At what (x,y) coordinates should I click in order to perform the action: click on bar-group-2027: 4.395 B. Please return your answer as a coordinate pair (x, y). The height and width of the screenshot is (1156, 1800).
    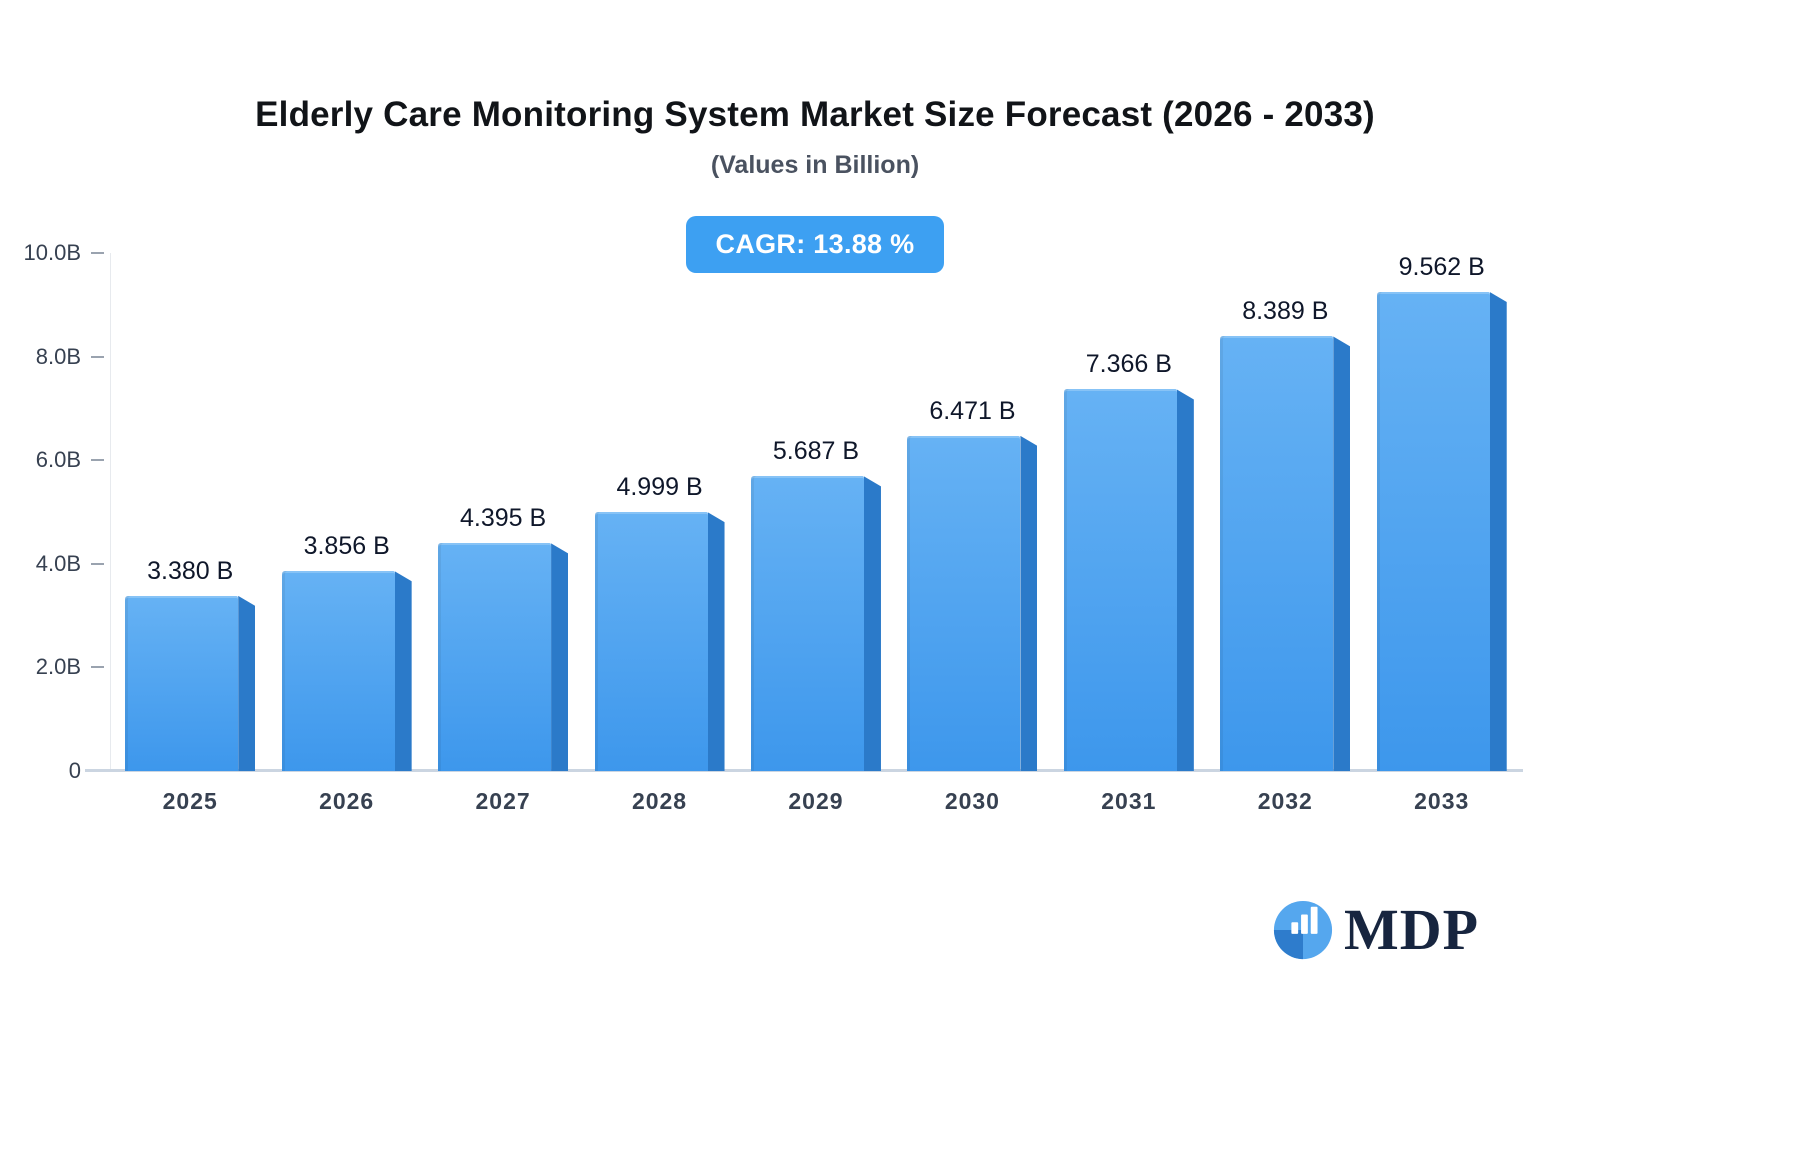
    Looking at the image, I should click on (503, 512).